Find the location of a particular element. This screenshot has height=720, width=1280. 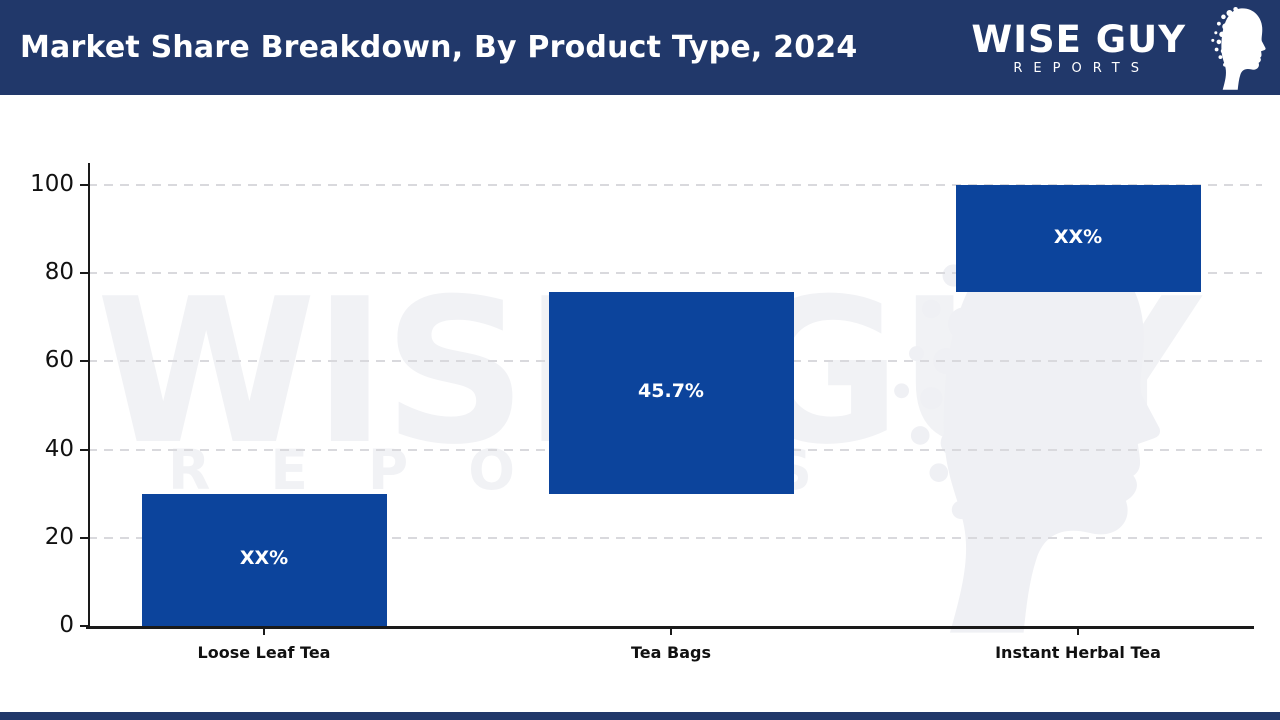

footer-bar is located at coordinates (640, 716).